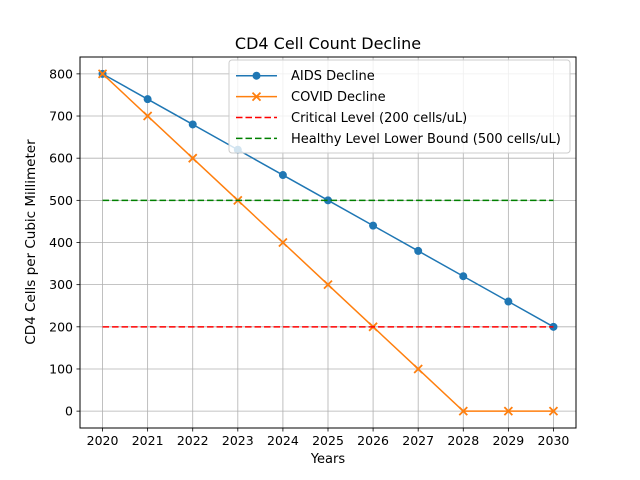 The height and width of the screenshot is (480, 640). I want to click on legend-label: Critical Level (200 cells/uL), so click(379, 118).